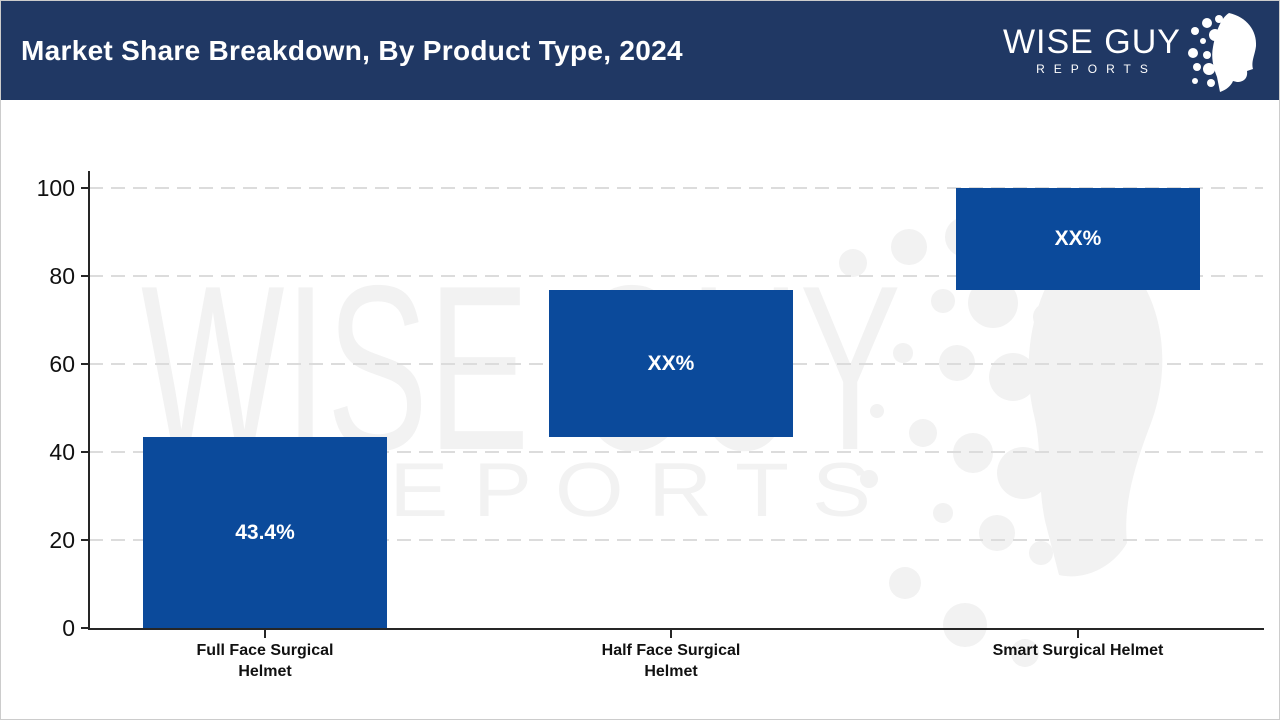 The height and width of the screenshot is (720, 1280). Describe the element at coordinates (55, 188) in the screenshot. I see `y-tick-label: 100` at that location.